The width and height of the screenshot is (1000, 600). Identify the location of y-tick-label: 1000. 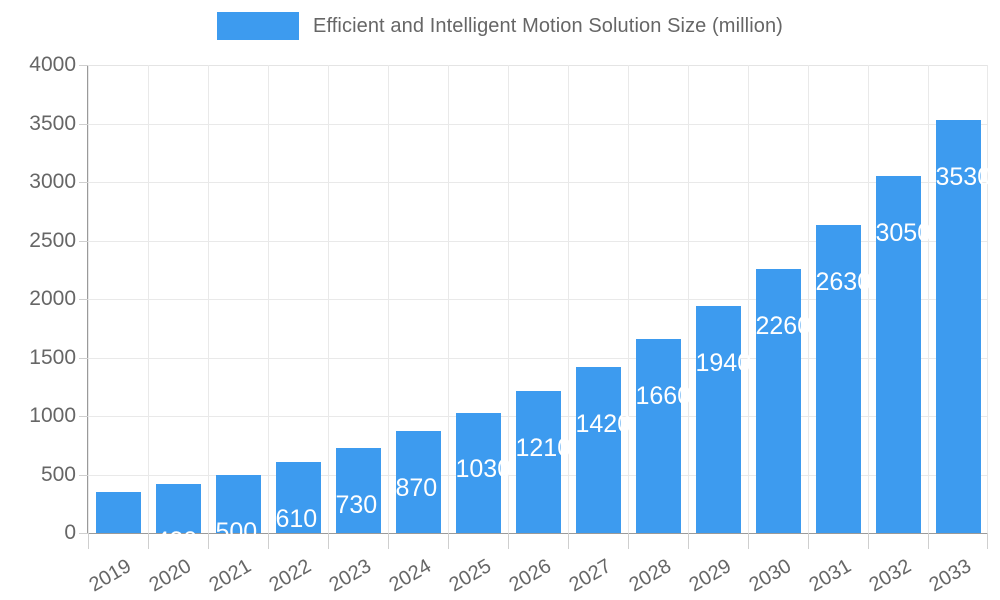
(52, 415).